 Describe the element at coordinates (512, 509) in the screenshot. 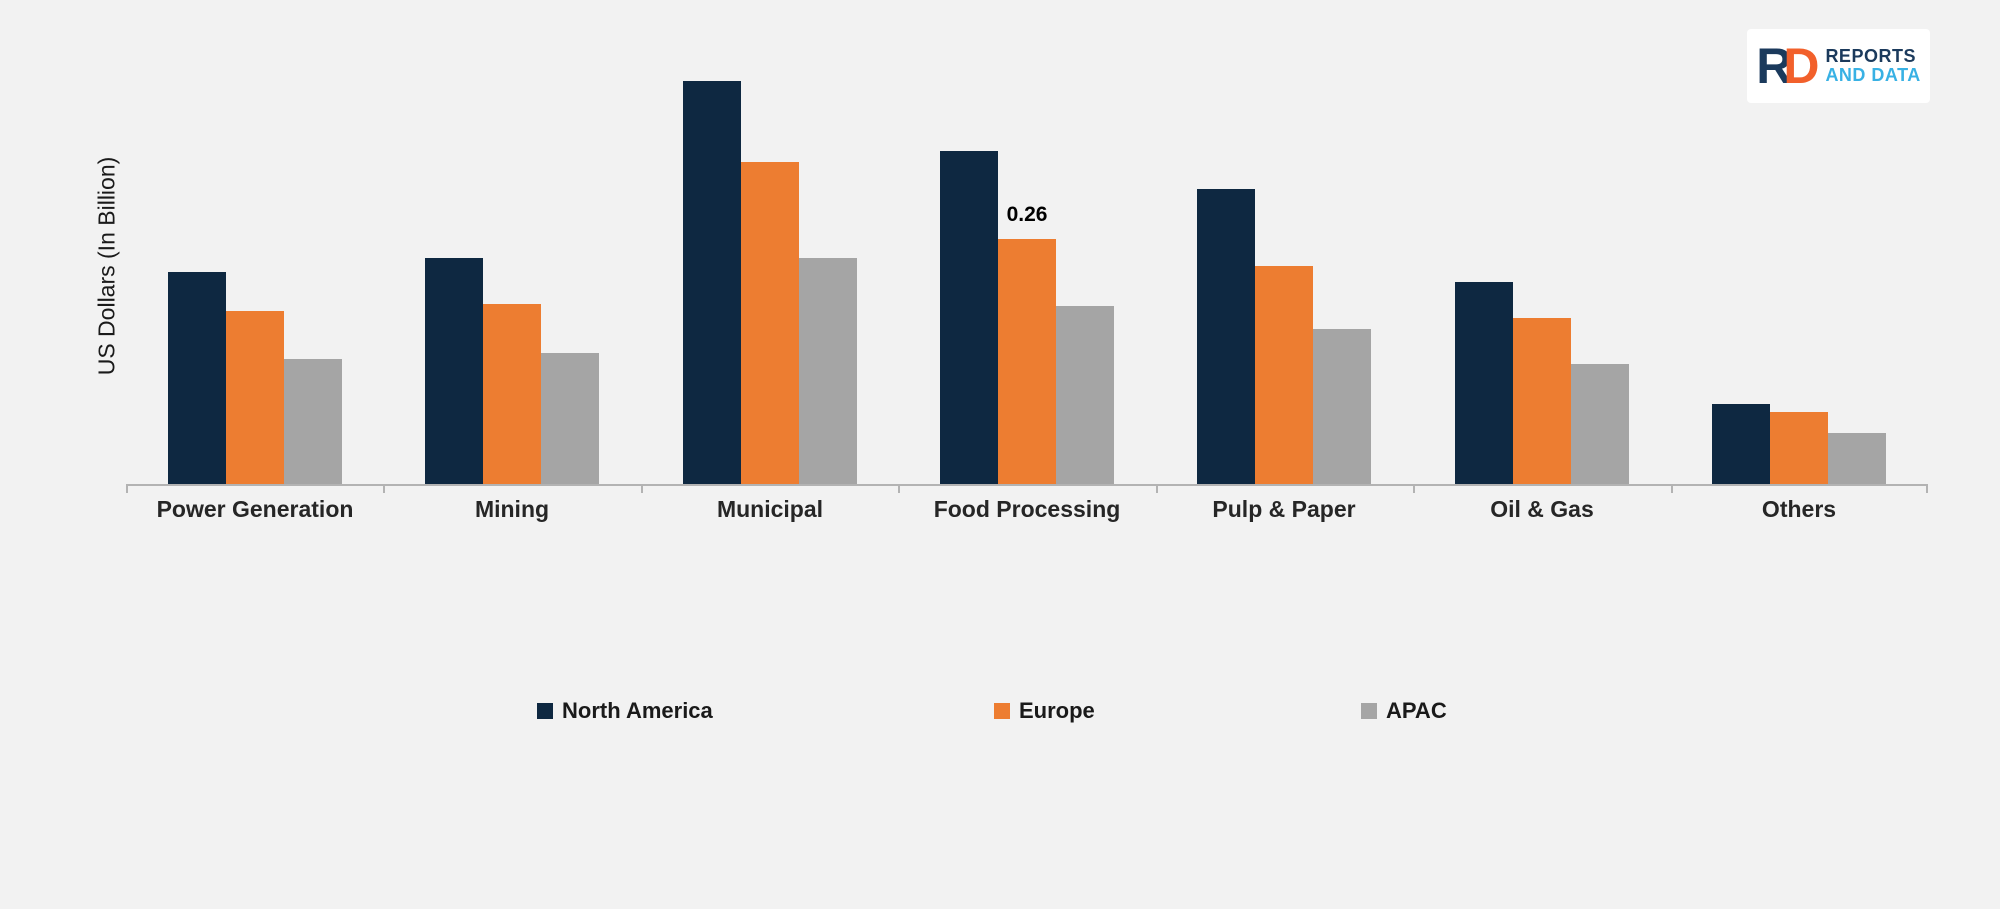

I see `x-label-mining: Mining` at that location.